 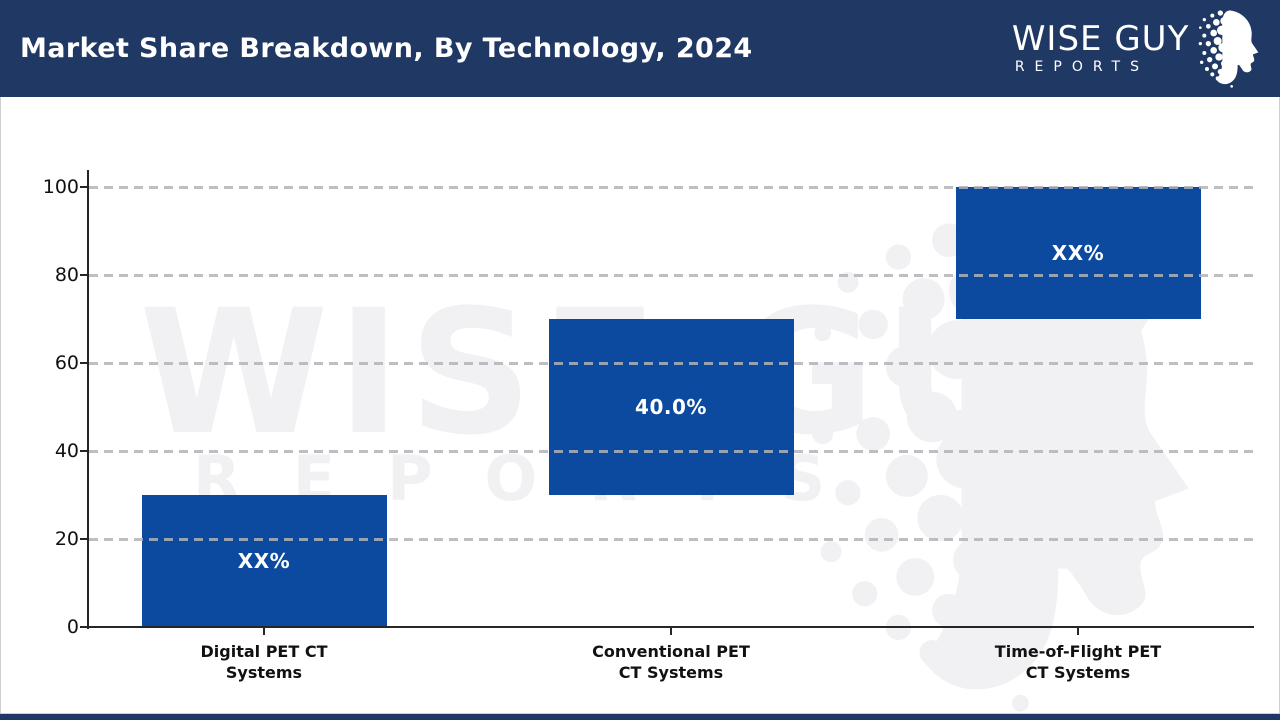 I want to click on y-axis-line, so click(x=88, y=399).